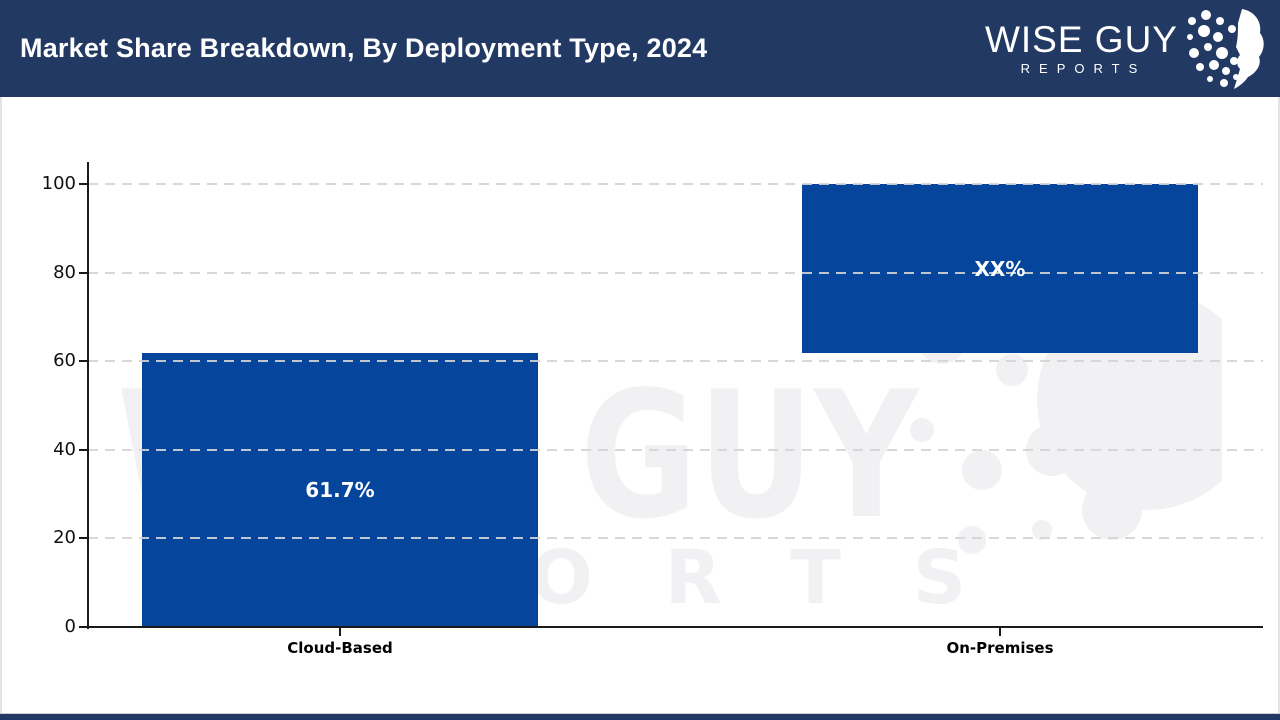 The height and width of the screenshot is (720, 1280). What do you see at coordinates (70, 626) in the screenshot?
I see `y-tick-label: 0` at bounding box center [70, 626].